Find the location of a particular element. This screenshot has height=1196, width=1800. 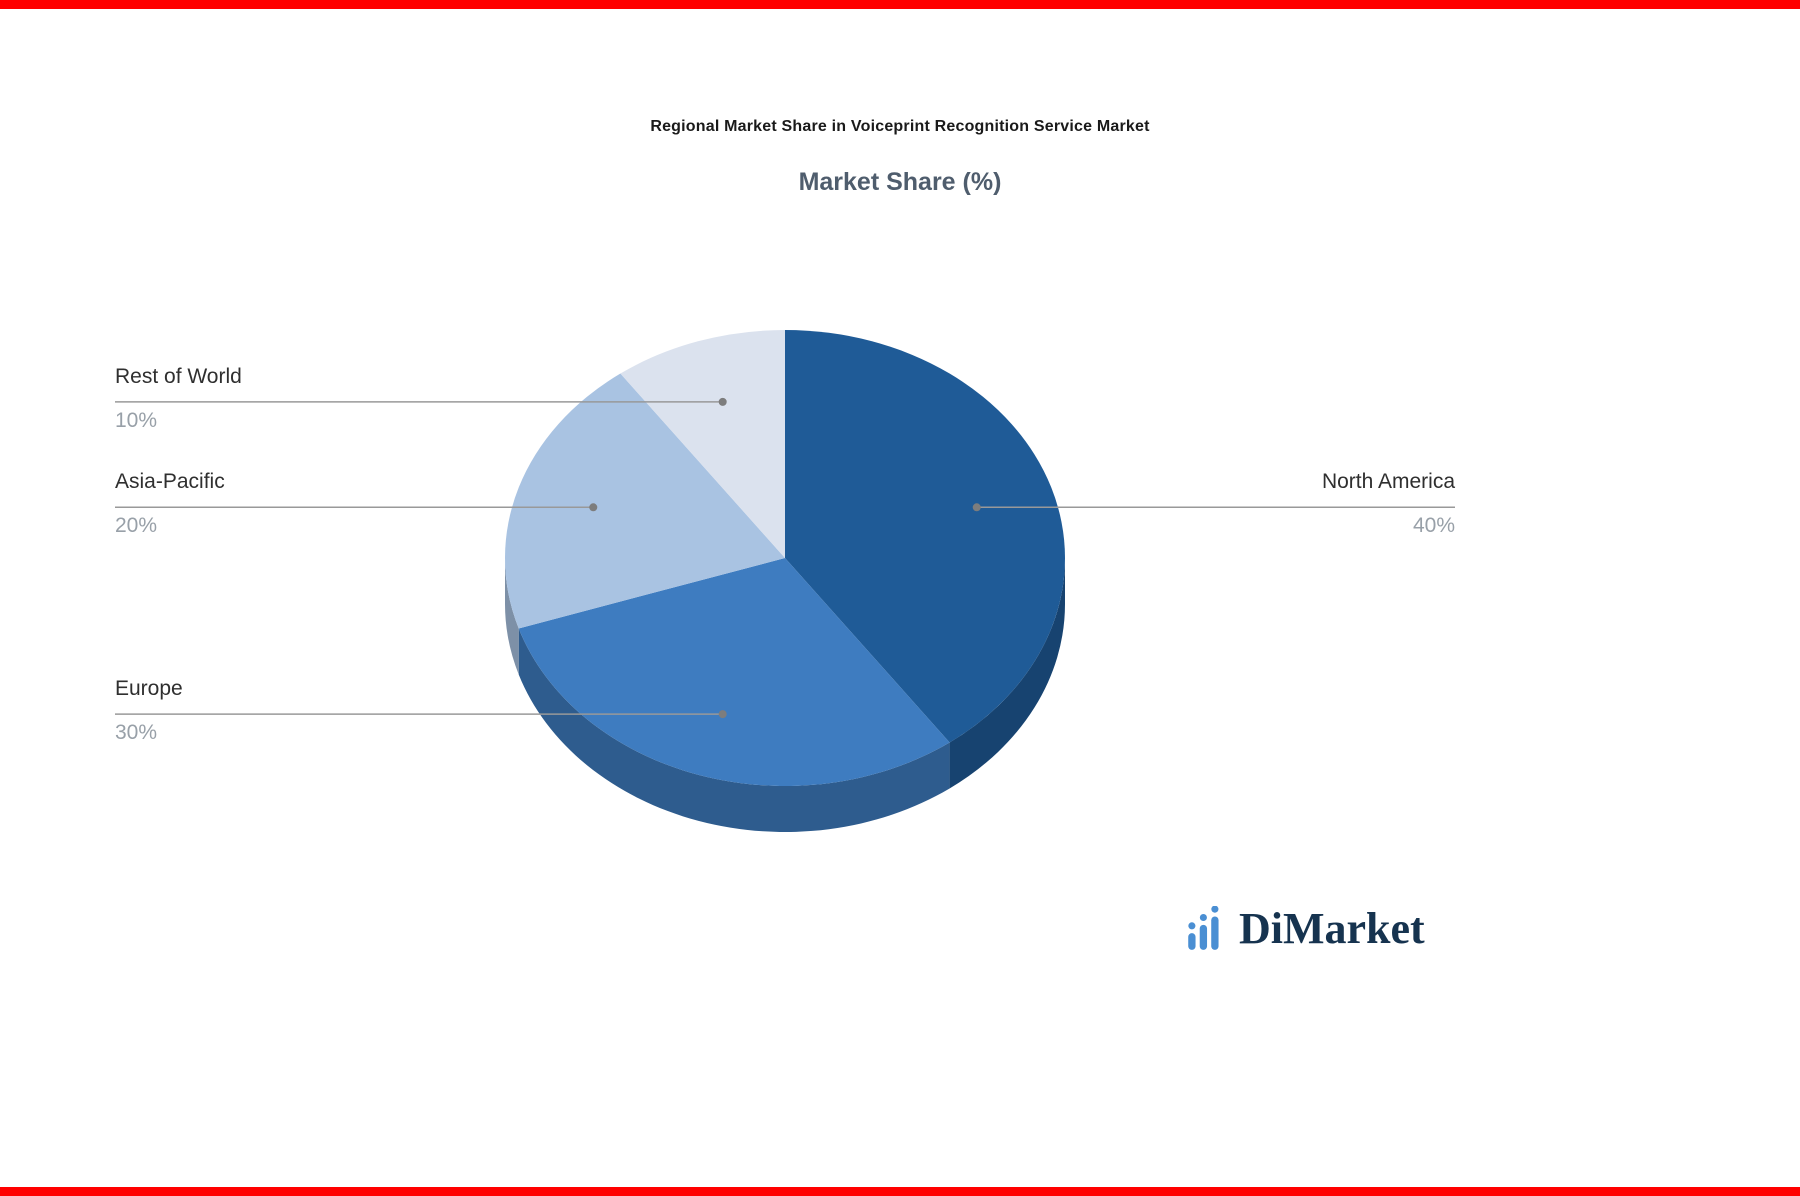

slice-value: 10% is located at coordinates (136, 420).